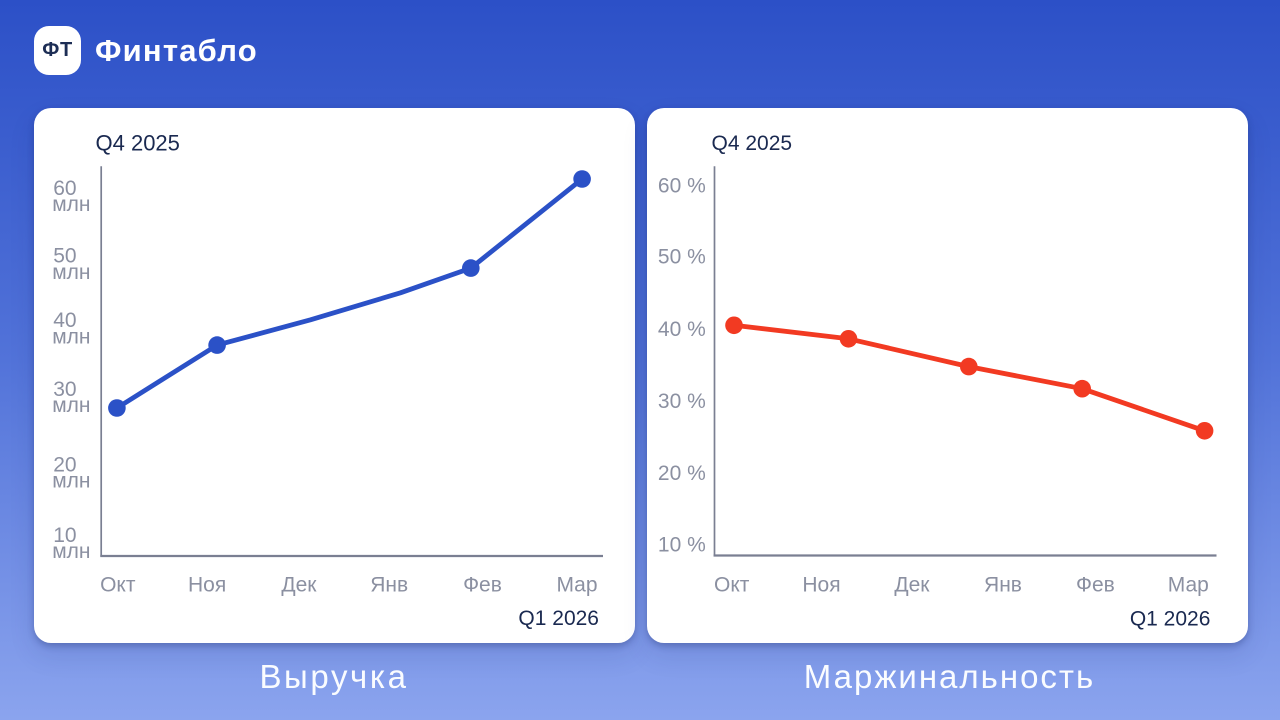  What do you see at coordinates (681, 185) in the screenshot?
I see `svg-text: 60 %` at bounding box center [681, 185].